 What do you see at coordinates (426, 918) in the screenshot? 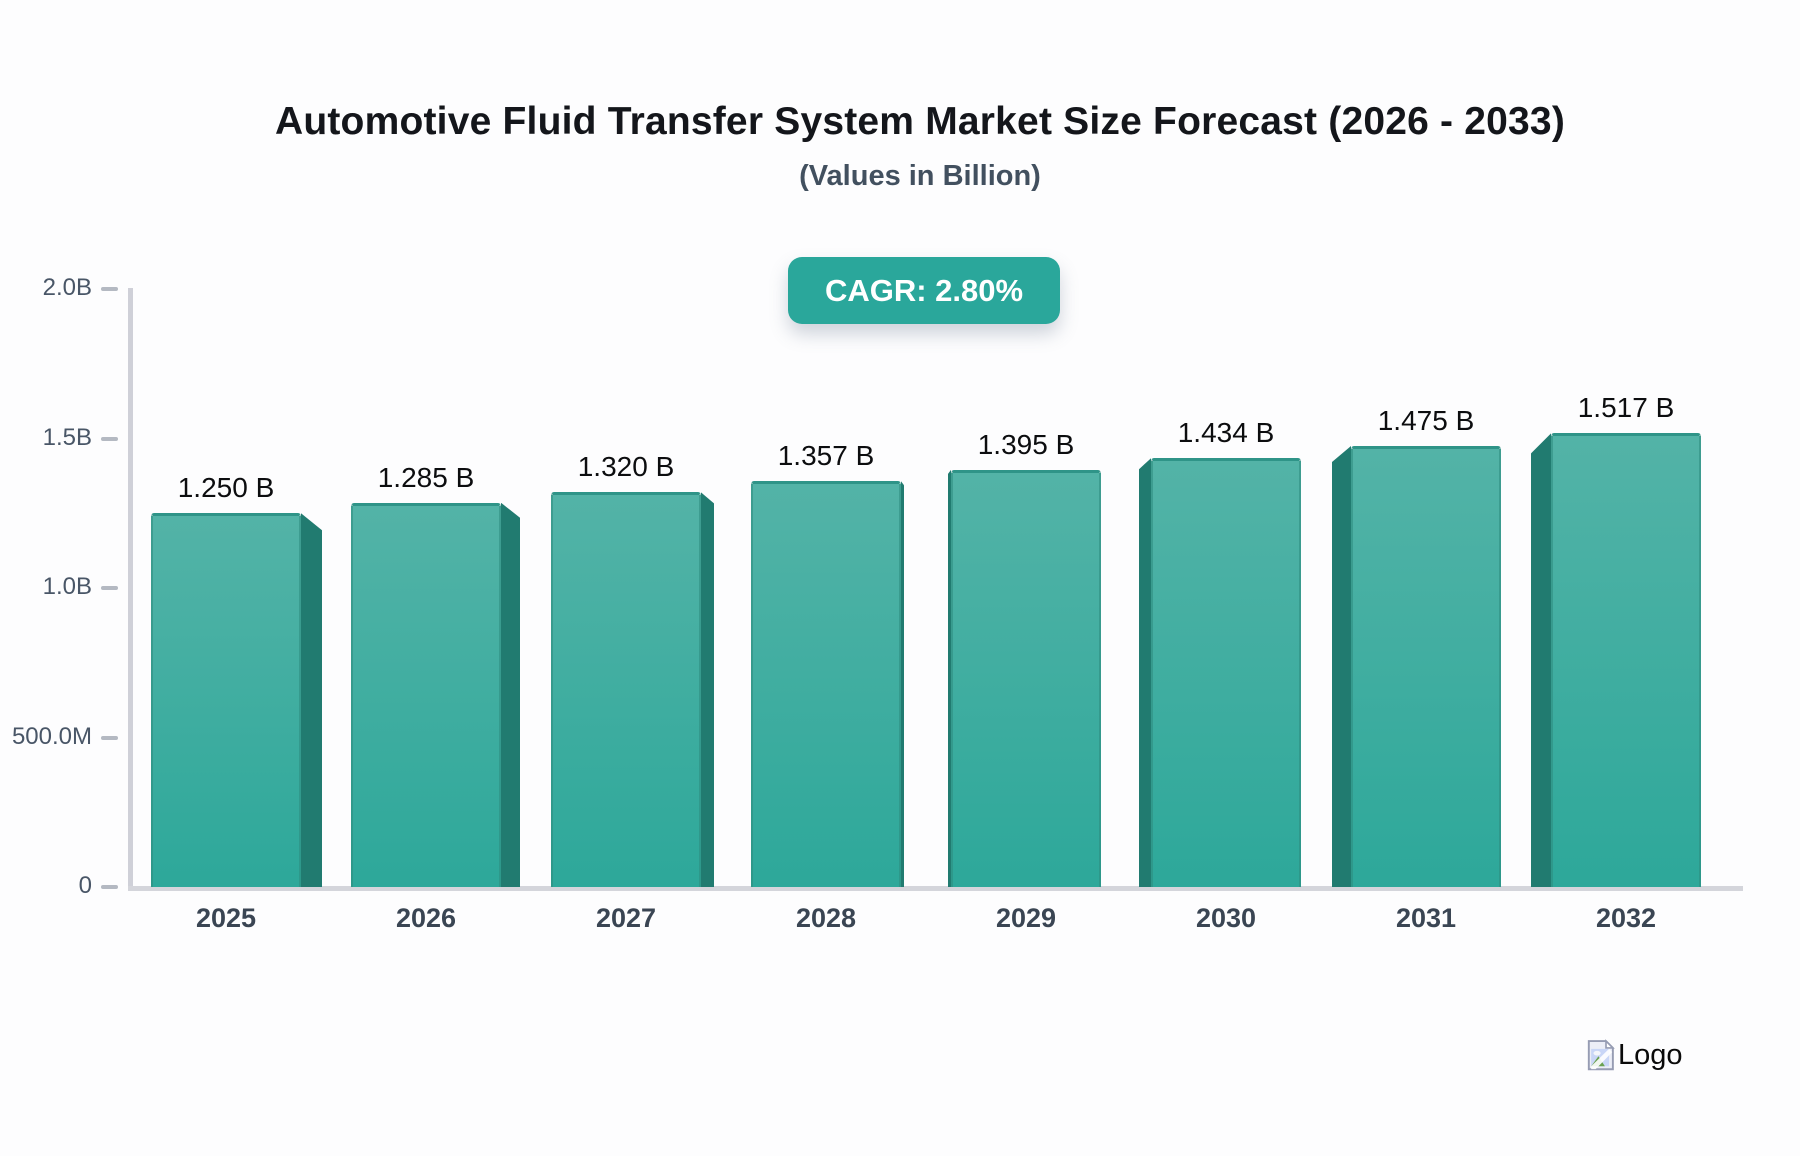
I see `x-tick-label-2026: 2026` at bounding box center [426, 918].